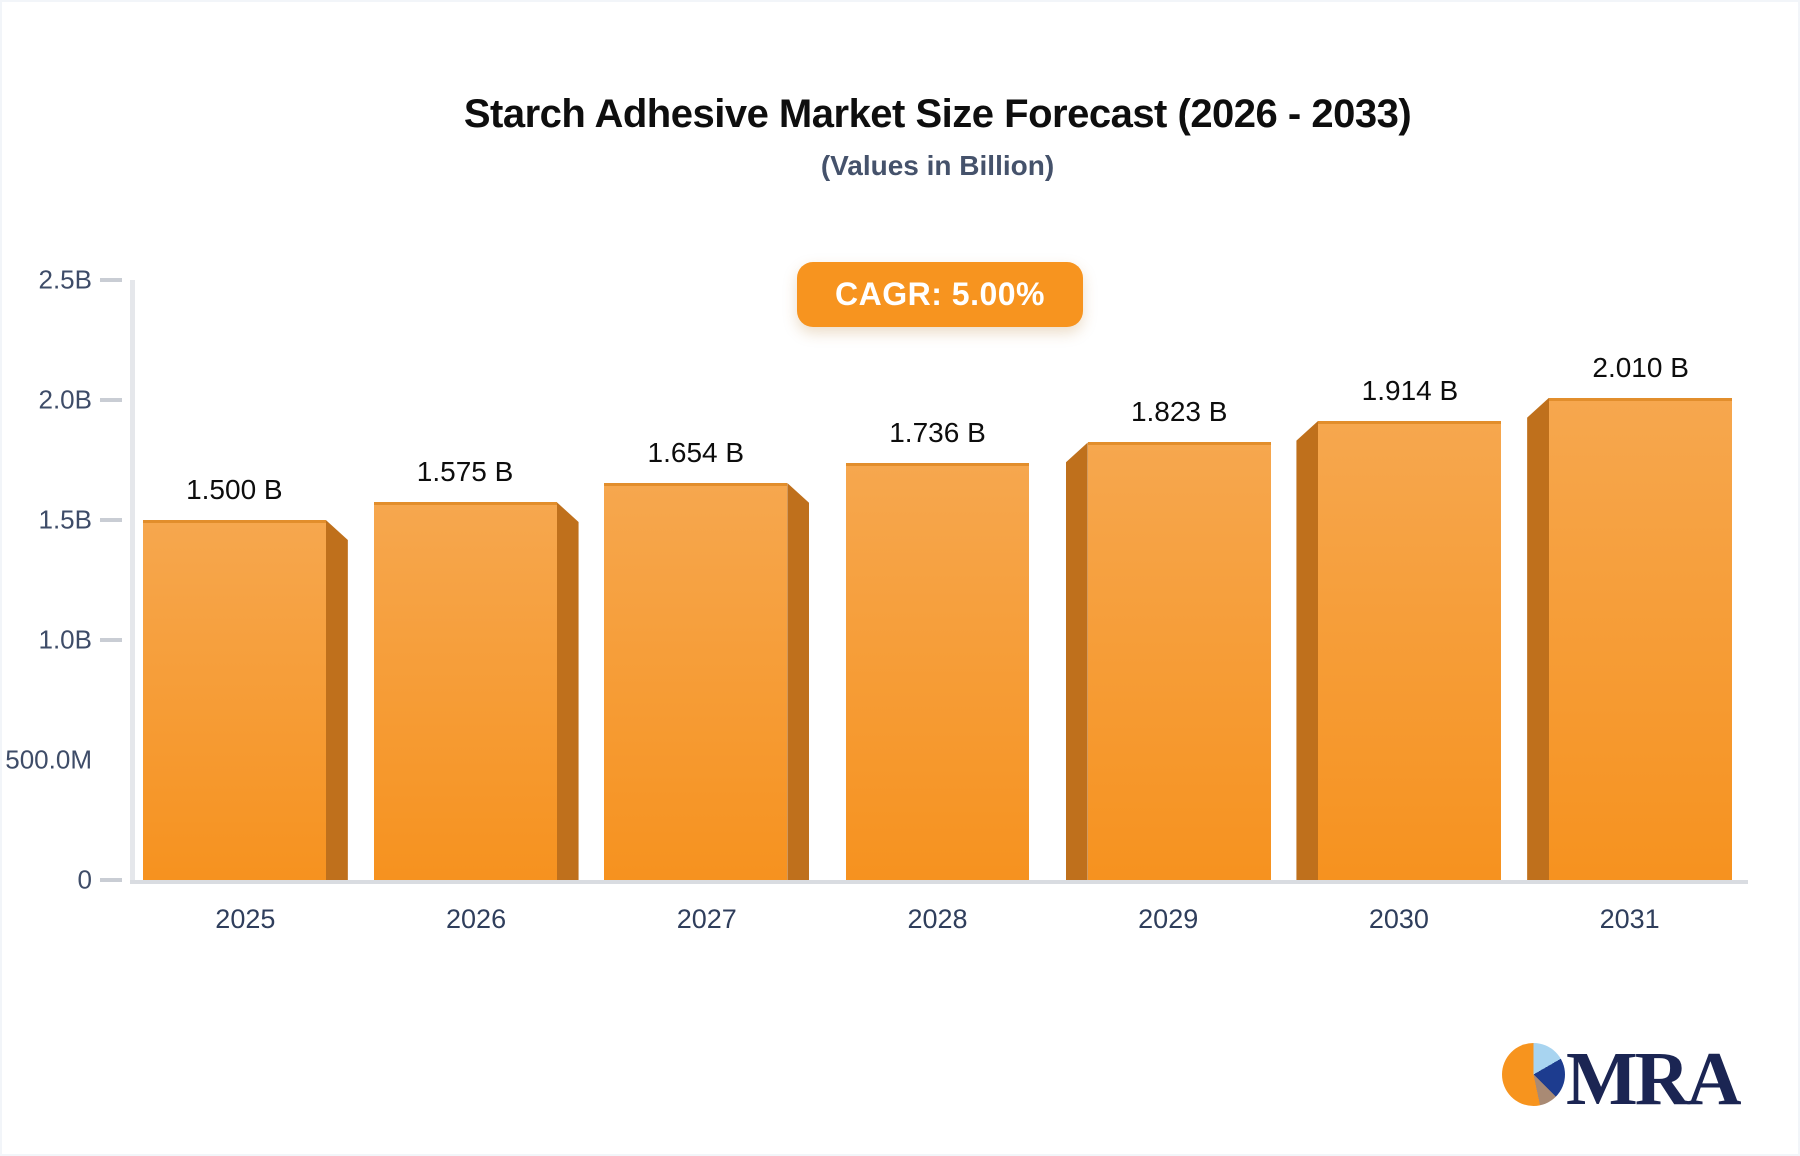  What do you see at coordinates (1654, 1079) in the screenshot?
I see `logo-text: MRA` at bounding box center [1654, 1079].